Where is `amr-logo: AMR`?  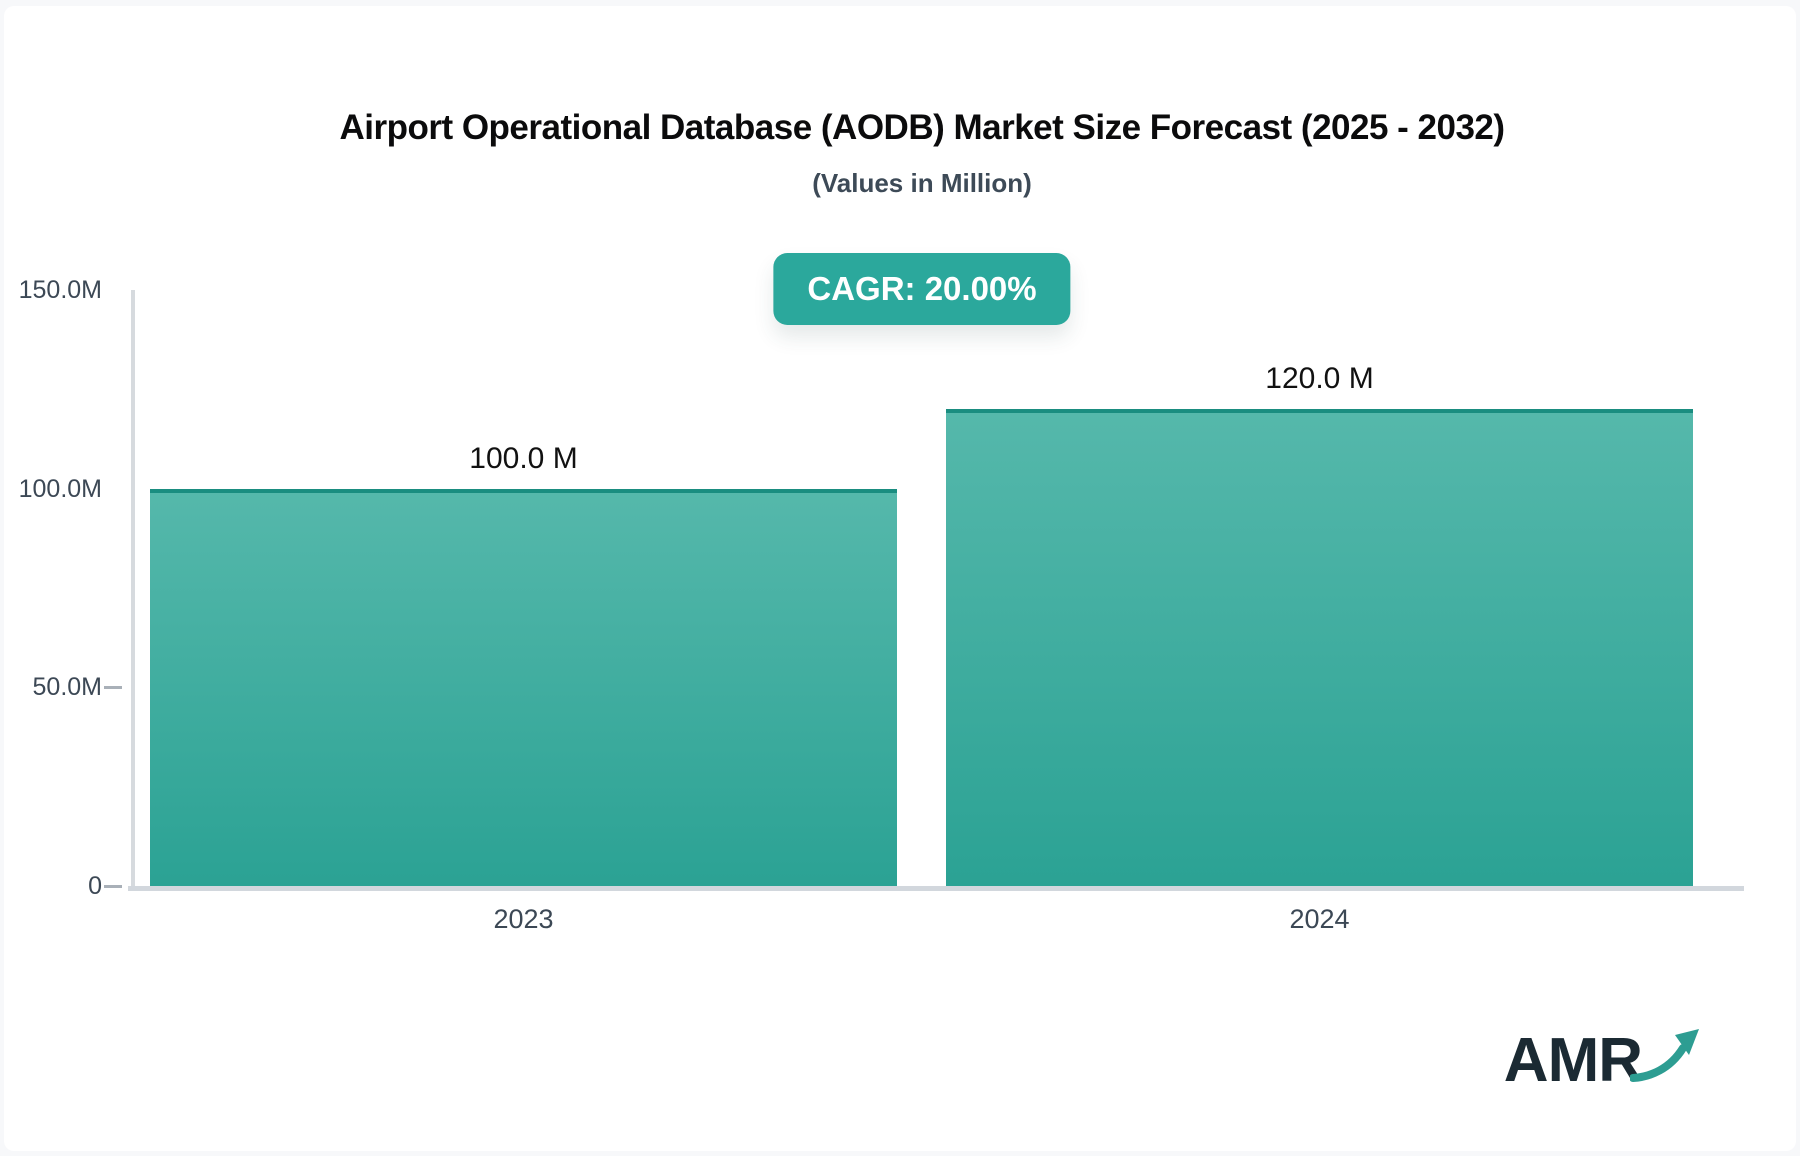
amr-logo: AMR is located at coordinates (1602, 1060).